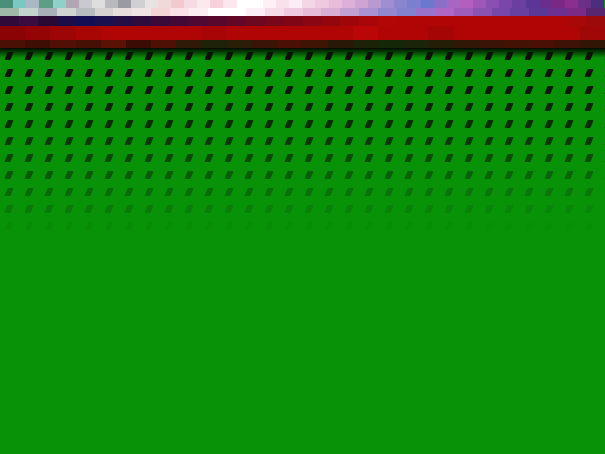 Image resolution: width=605 pixels, height=454 pixels. Describe the element at coordinates (302, 53) in the screenshot. I see `red-bleed-gradient` at that location.